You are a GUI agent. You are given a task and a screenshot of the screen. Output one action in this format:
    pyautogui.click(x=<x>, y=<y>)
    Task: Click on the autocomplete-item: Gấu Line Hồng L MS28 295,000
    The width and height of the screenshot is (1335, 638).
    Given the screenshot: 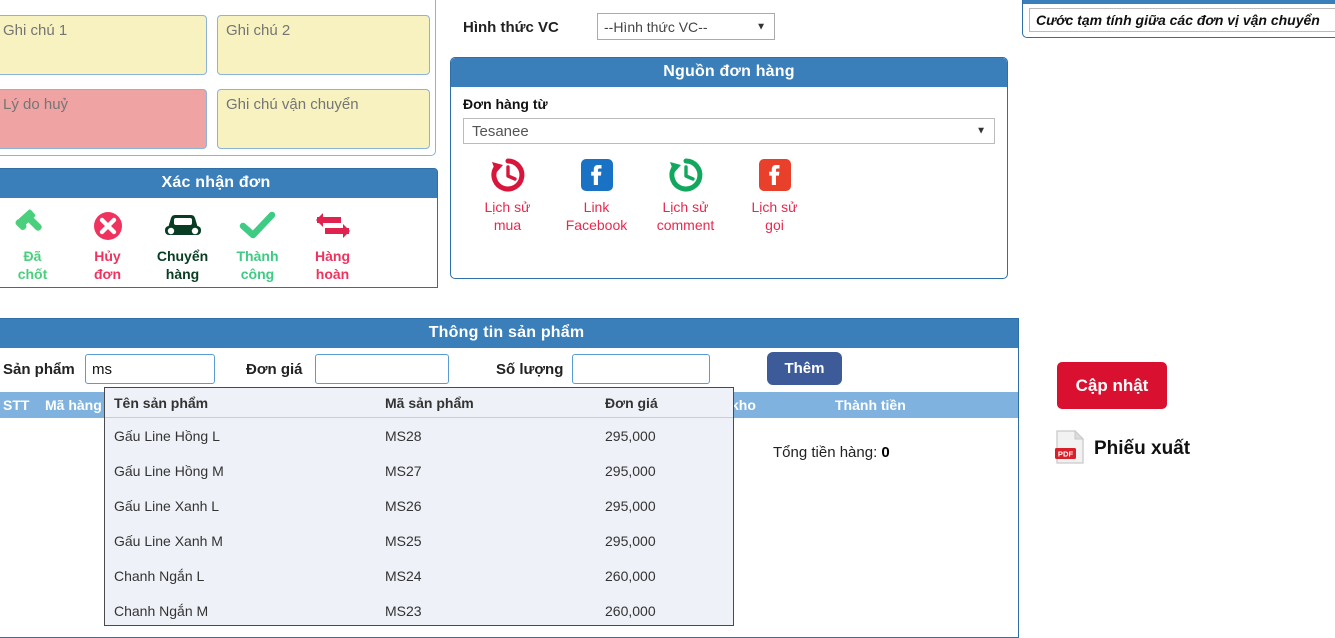 What is the action you would take?
    pyautogui.click(x=419, y=435)
    